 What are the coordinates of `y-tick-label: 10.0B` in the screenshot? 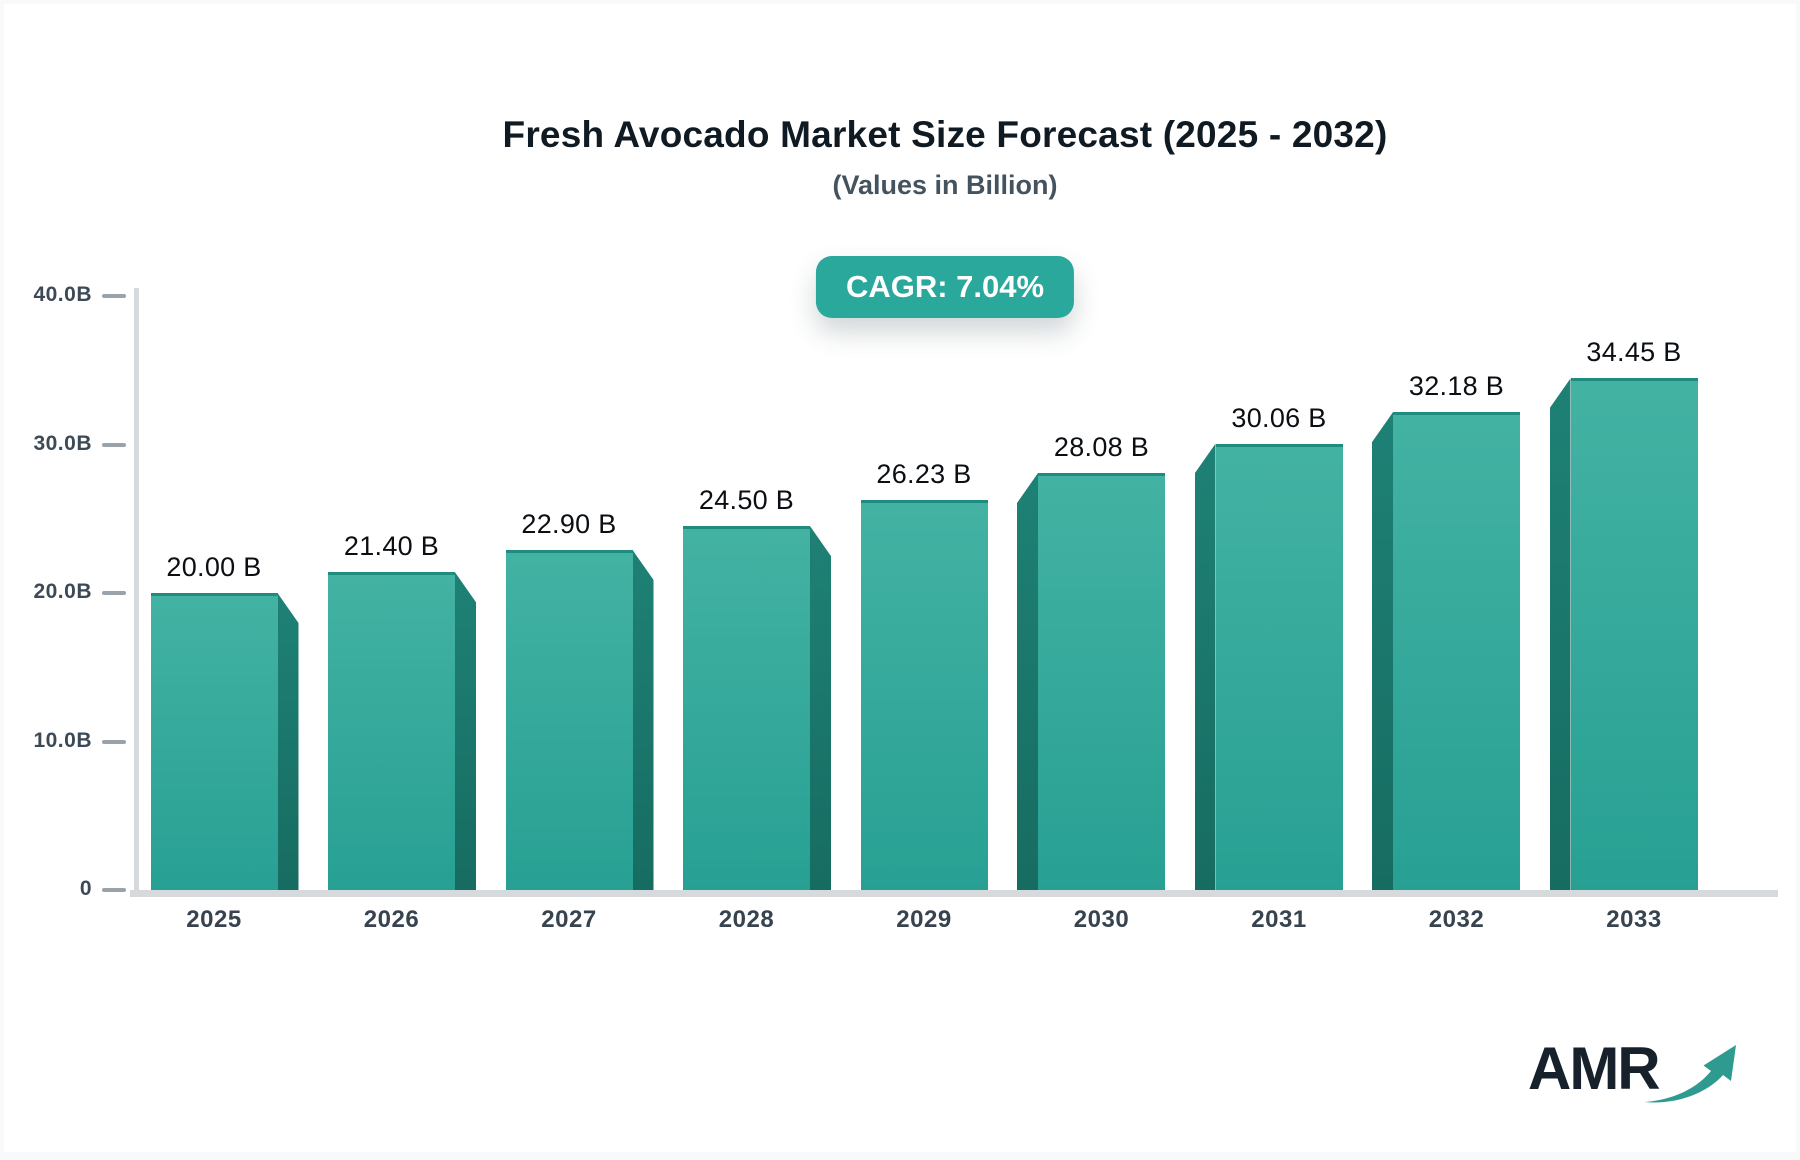 It's located at (62, 740).